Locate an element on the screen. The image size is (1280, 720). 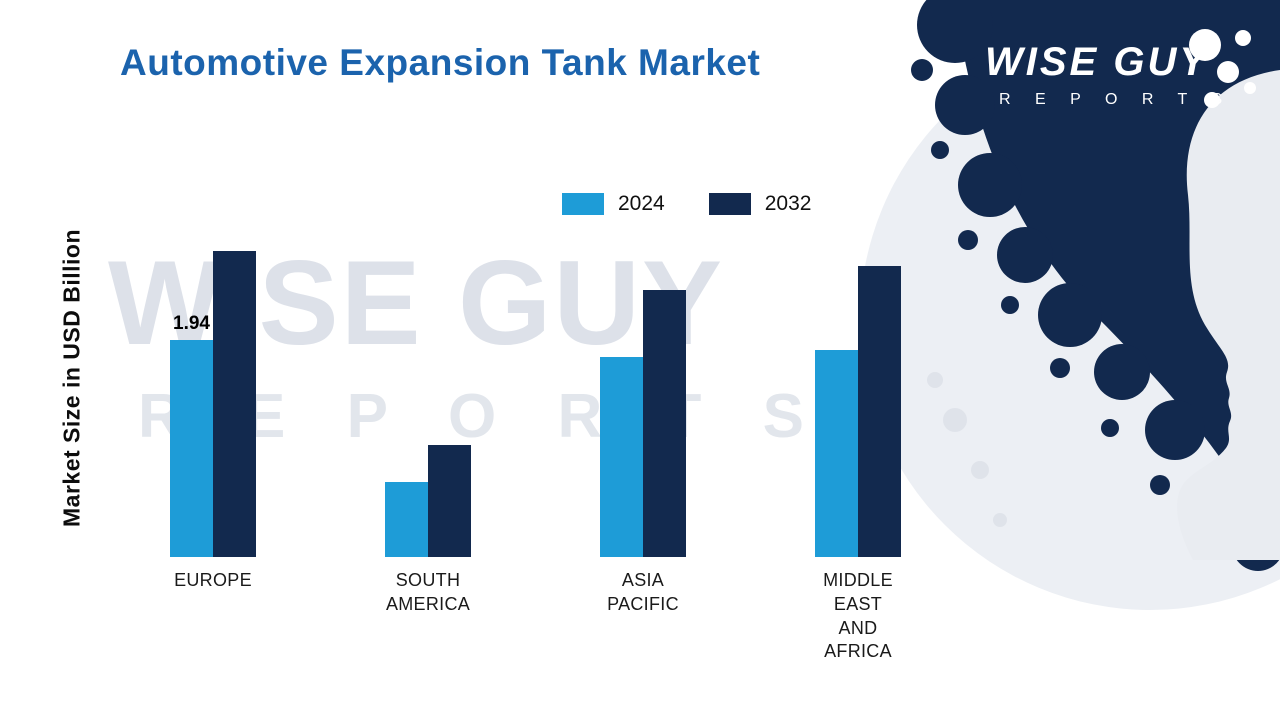
legend-item-2032: 2032 is located at coordinates (760, 204).